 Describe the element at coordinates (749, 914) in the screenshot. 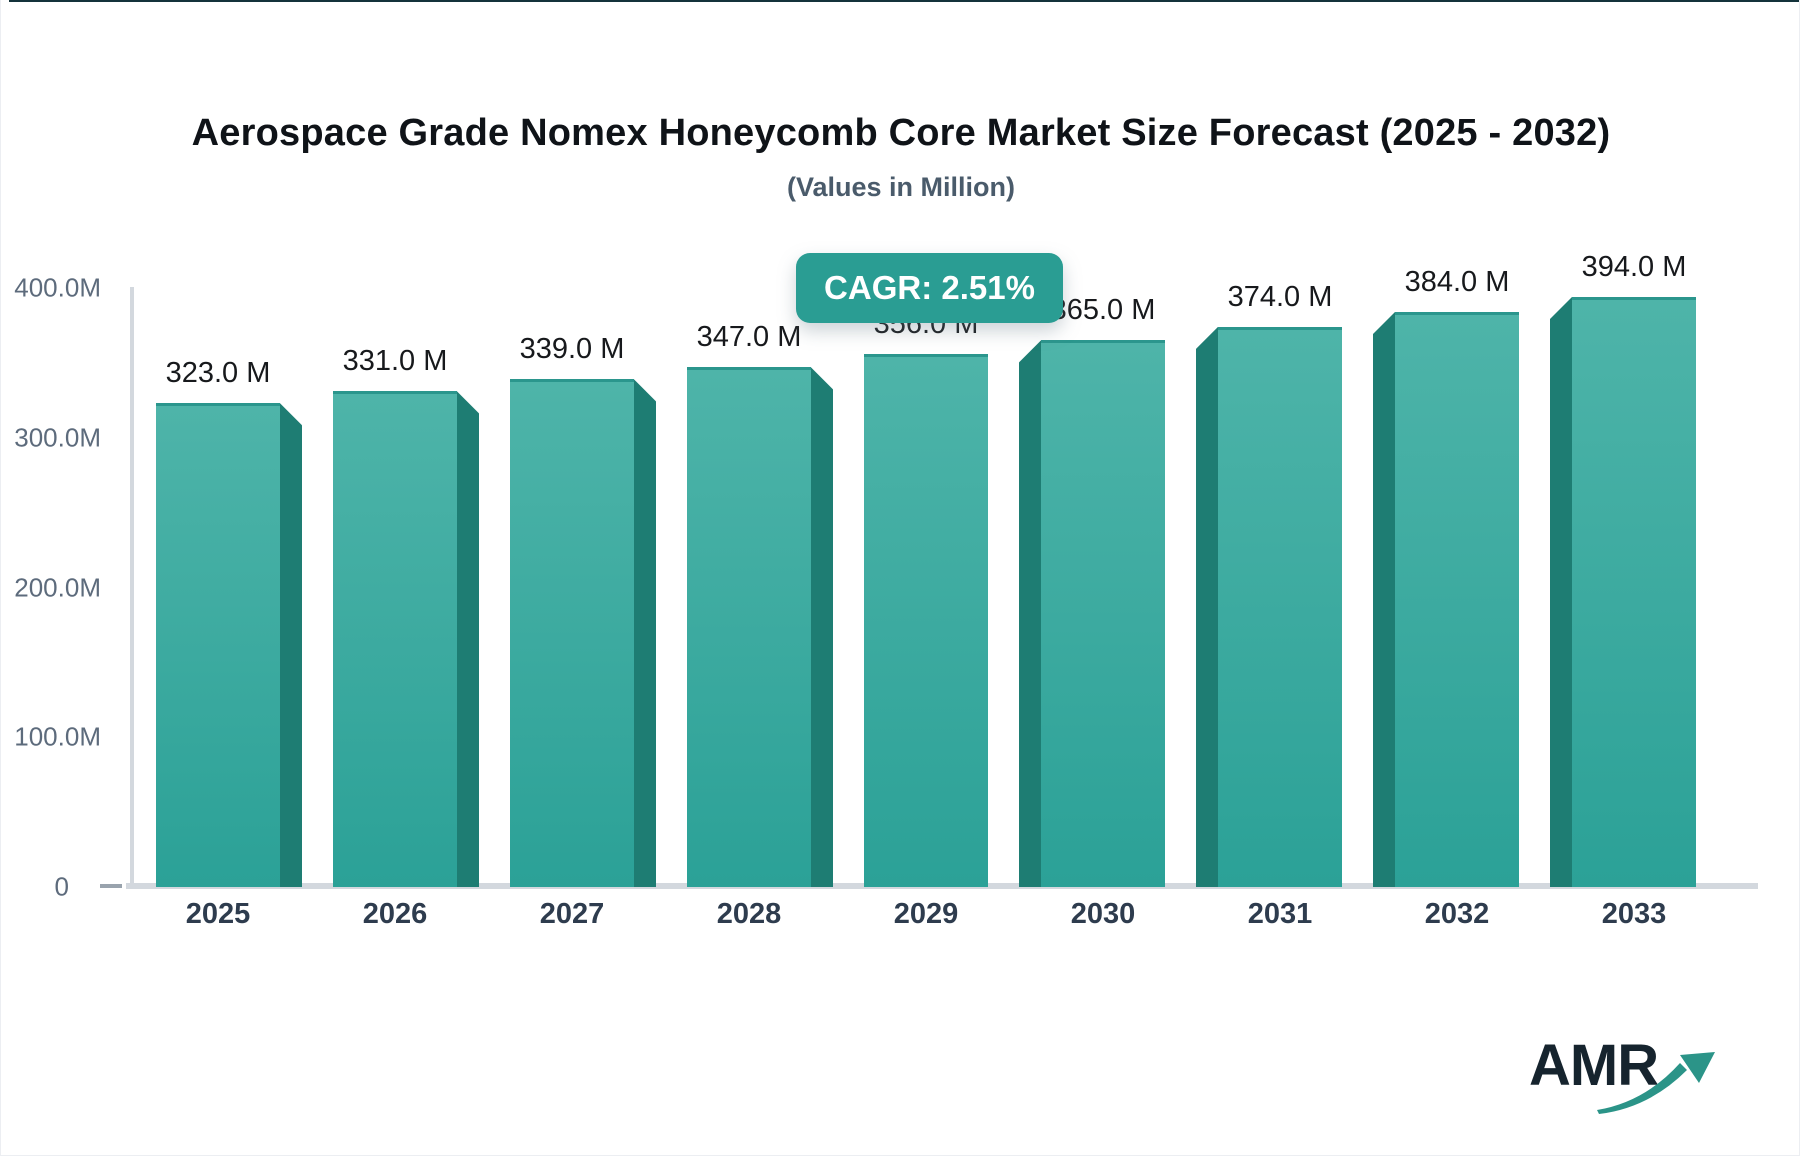

I see `x-axis-tick-label: 2028` at that location.